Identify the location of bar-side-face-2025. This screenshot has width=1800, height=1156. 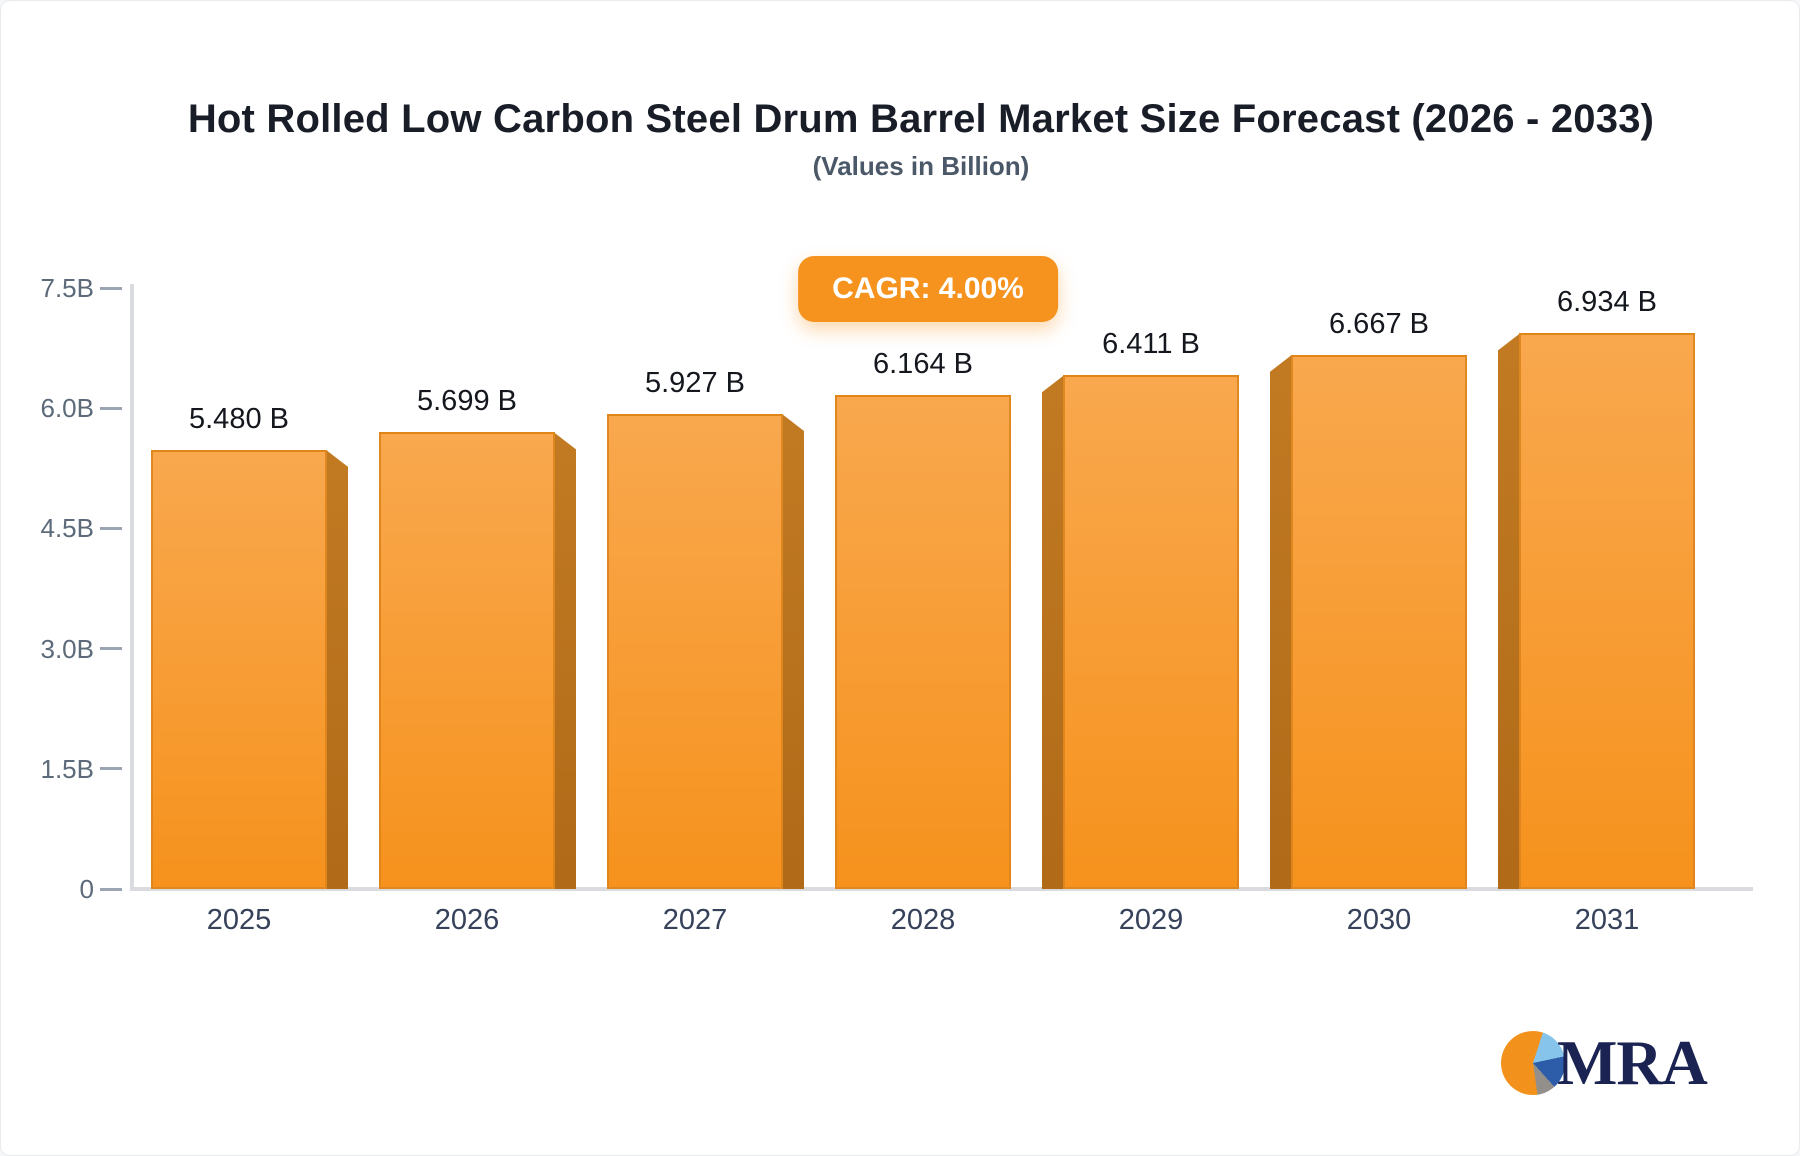
(337, 669).